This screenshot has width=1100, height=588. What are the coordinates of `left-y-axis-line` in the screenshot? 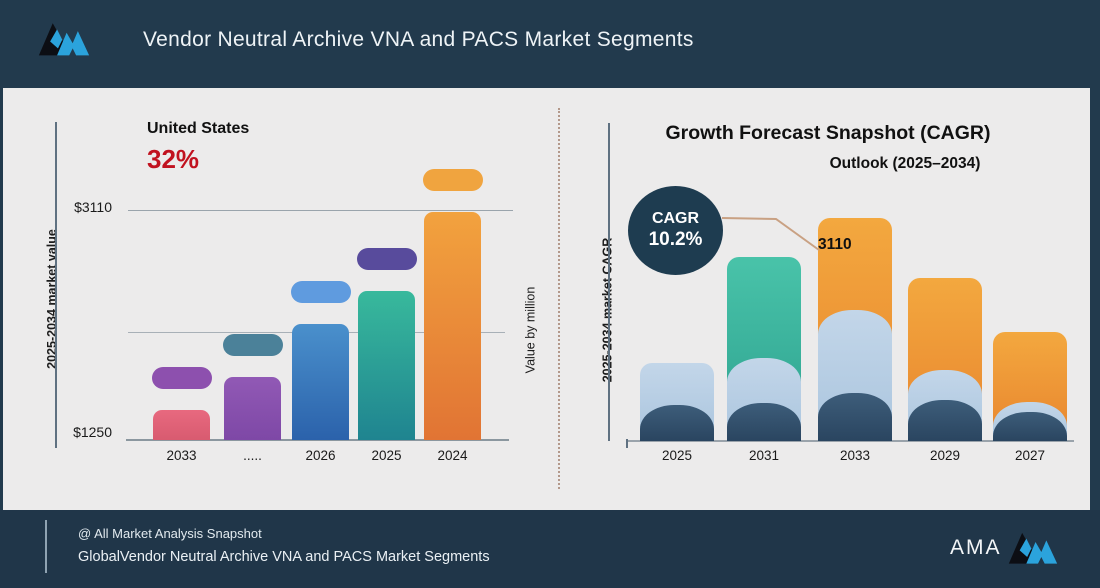 It's located at (56, 285).